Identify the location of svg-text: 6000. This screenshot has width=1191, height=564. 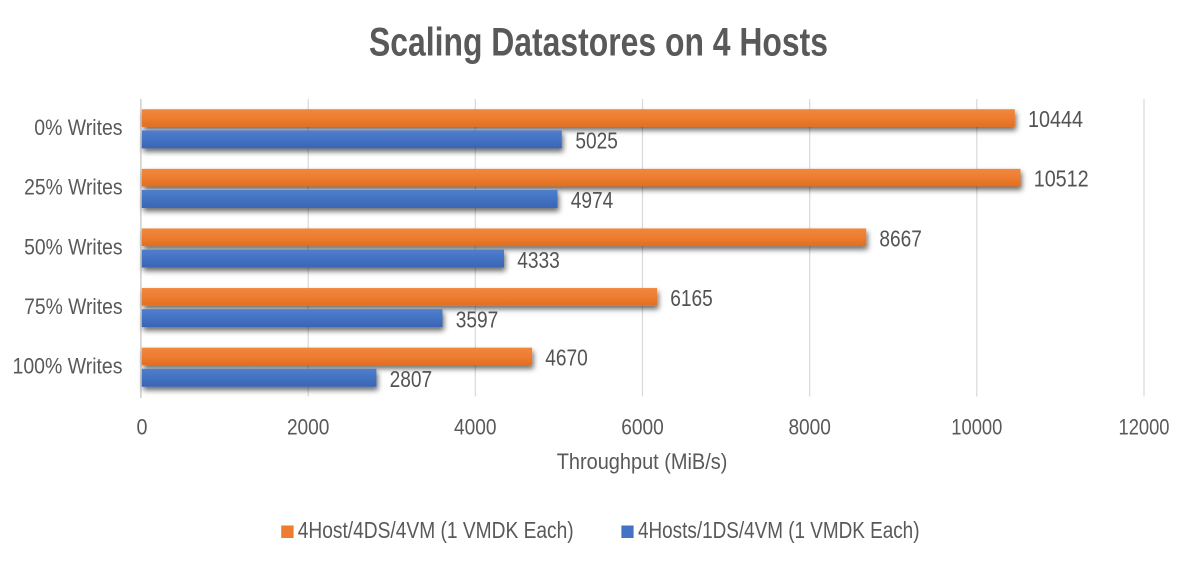
(642, 426).